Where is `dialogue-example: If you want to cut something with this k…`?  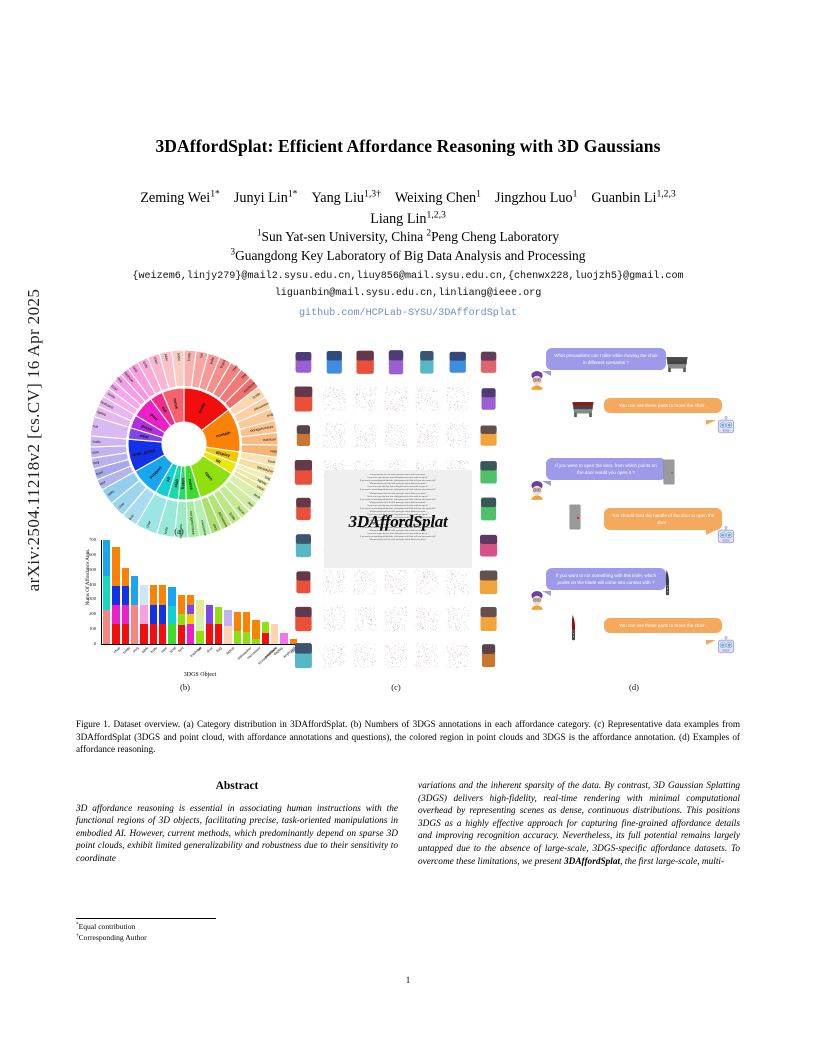 dialogue-example: If you want to cut something with this k… is located at coordinates (634, 616).